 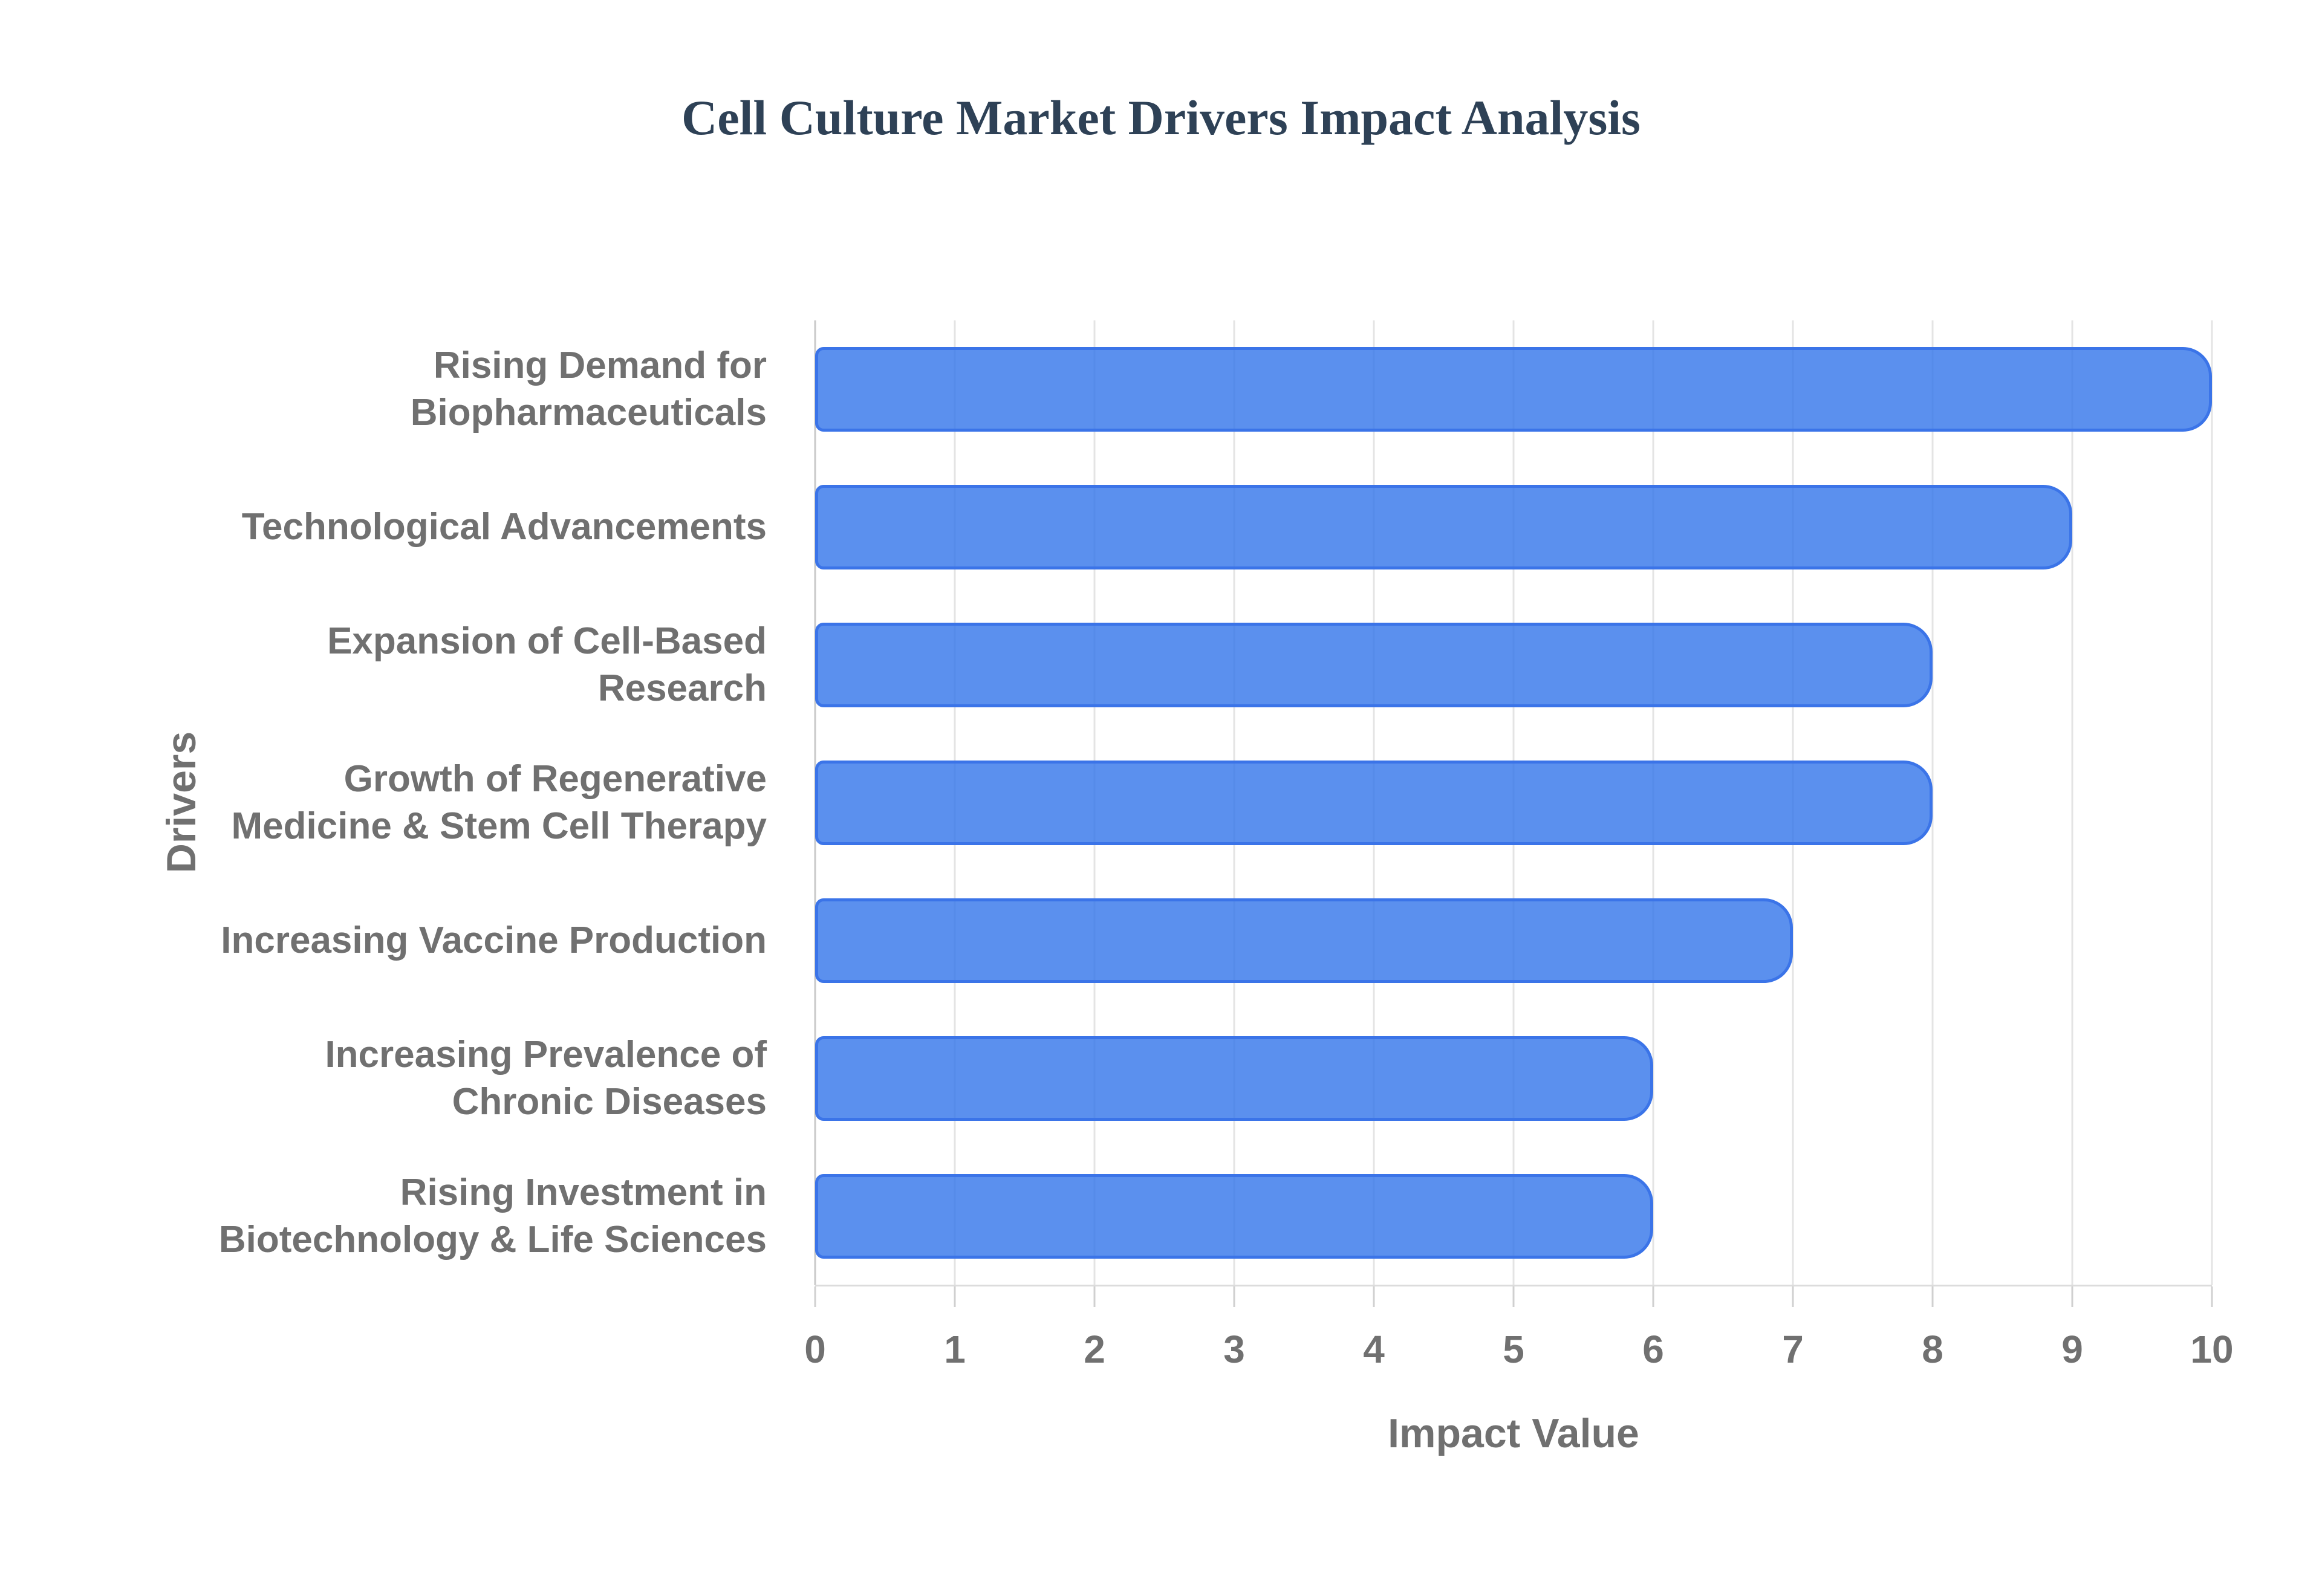 What do you see at coordinates (2212, 1349) in the screenshot?
I see `x-tick-label-10: 10` at bounding box center [2212, 1349].